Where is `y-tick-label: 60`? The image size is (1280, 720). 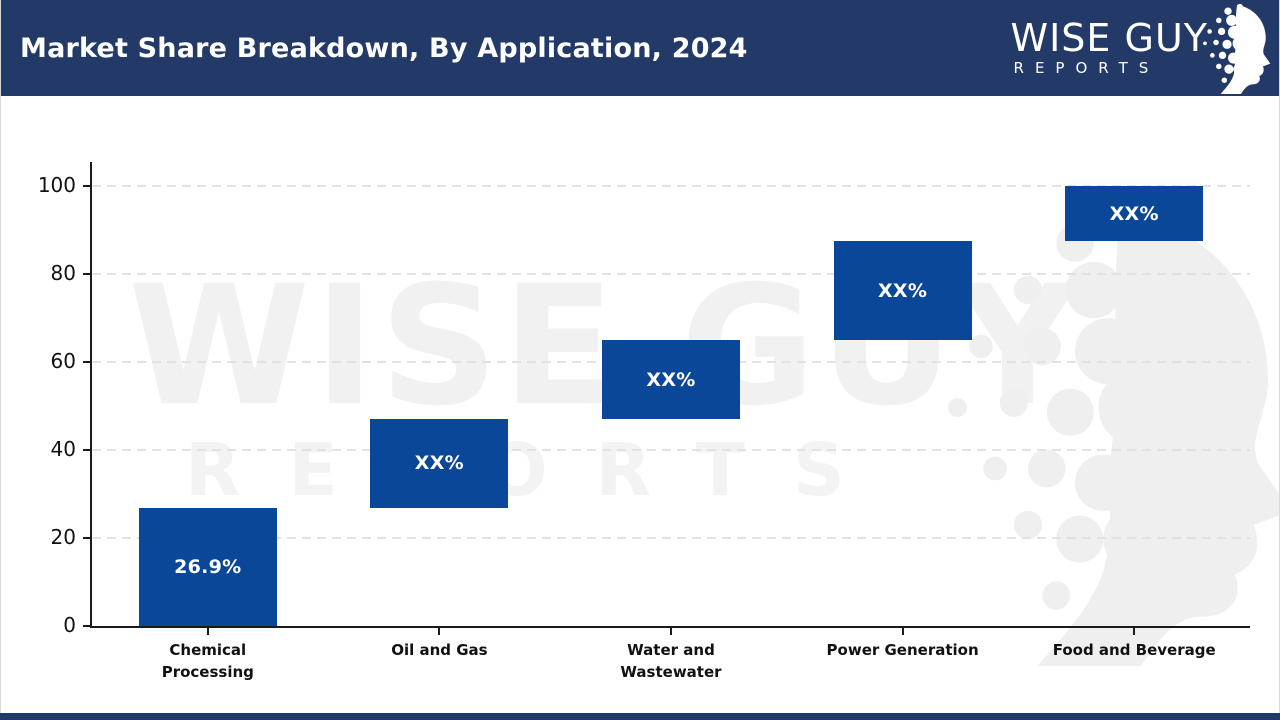 y-tick-label: 60 is located at coordinates (63, 361).